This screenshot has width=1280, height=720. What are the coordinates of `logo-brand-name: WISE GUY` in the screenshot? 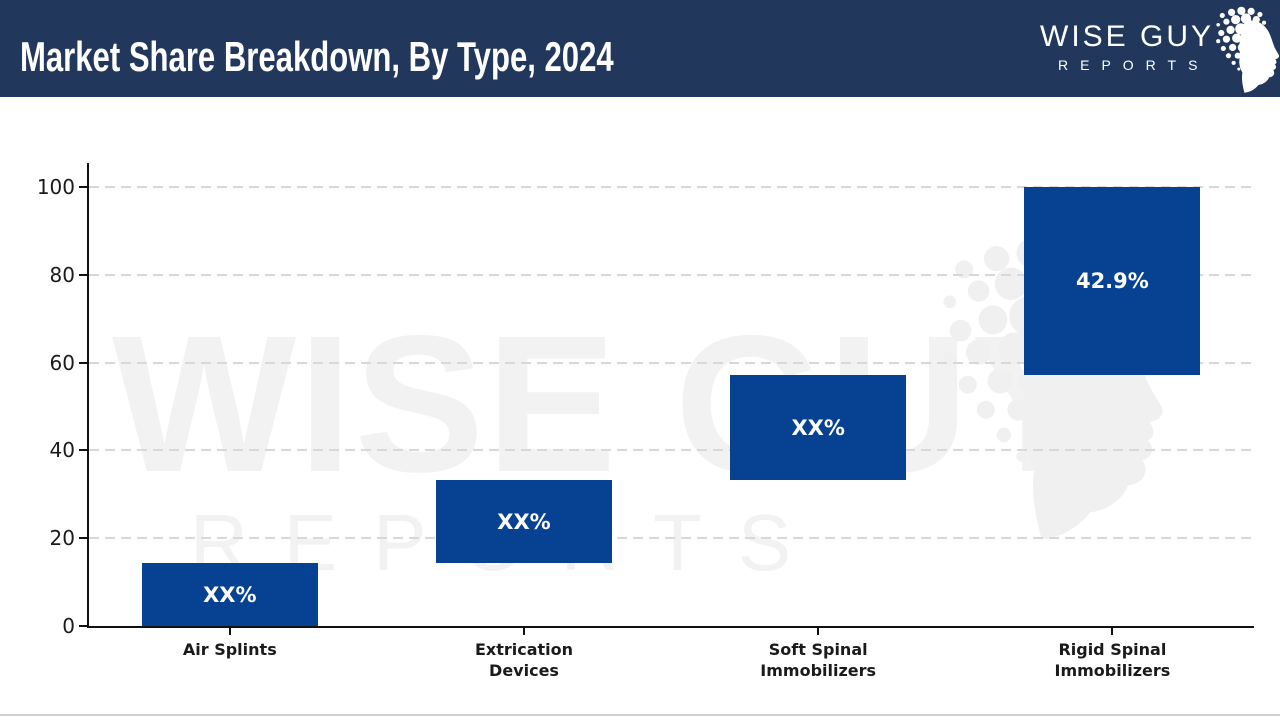 It's located at (1127, 36).